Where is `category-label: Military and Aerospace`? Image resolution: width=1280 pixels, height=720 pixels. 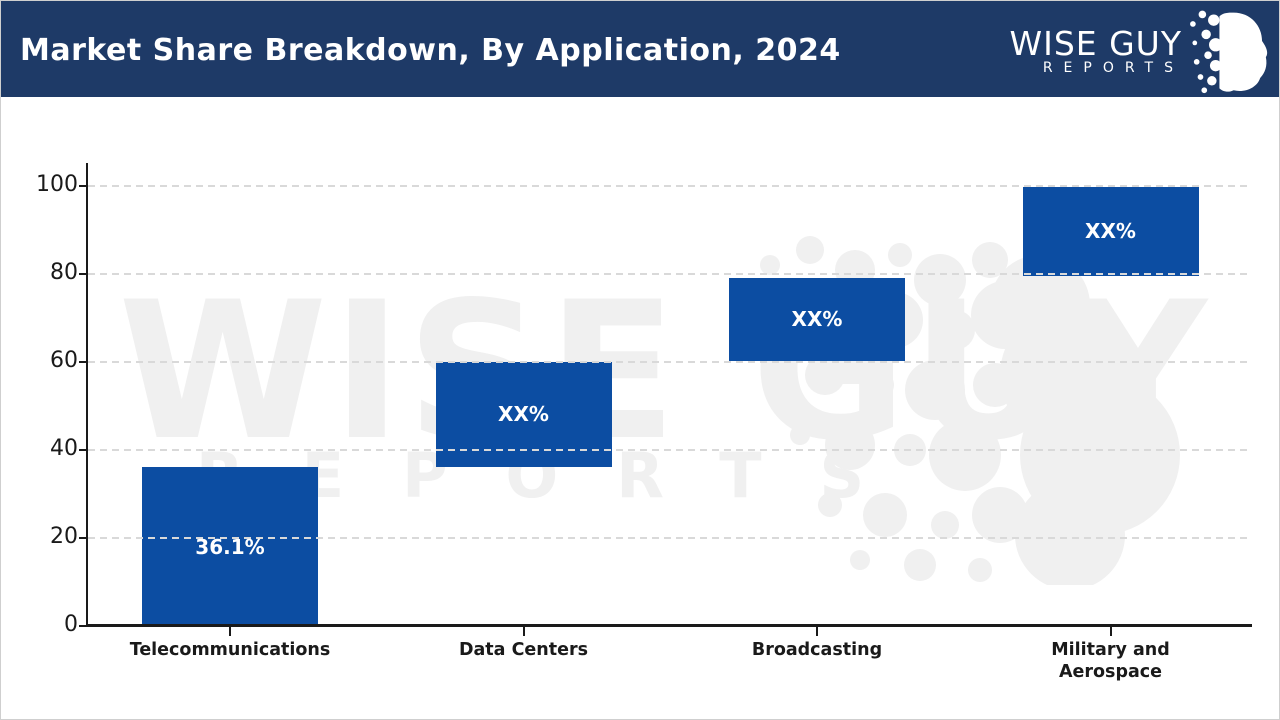
category-label: Military and Aerospace is located at coordinates (1110, 661).